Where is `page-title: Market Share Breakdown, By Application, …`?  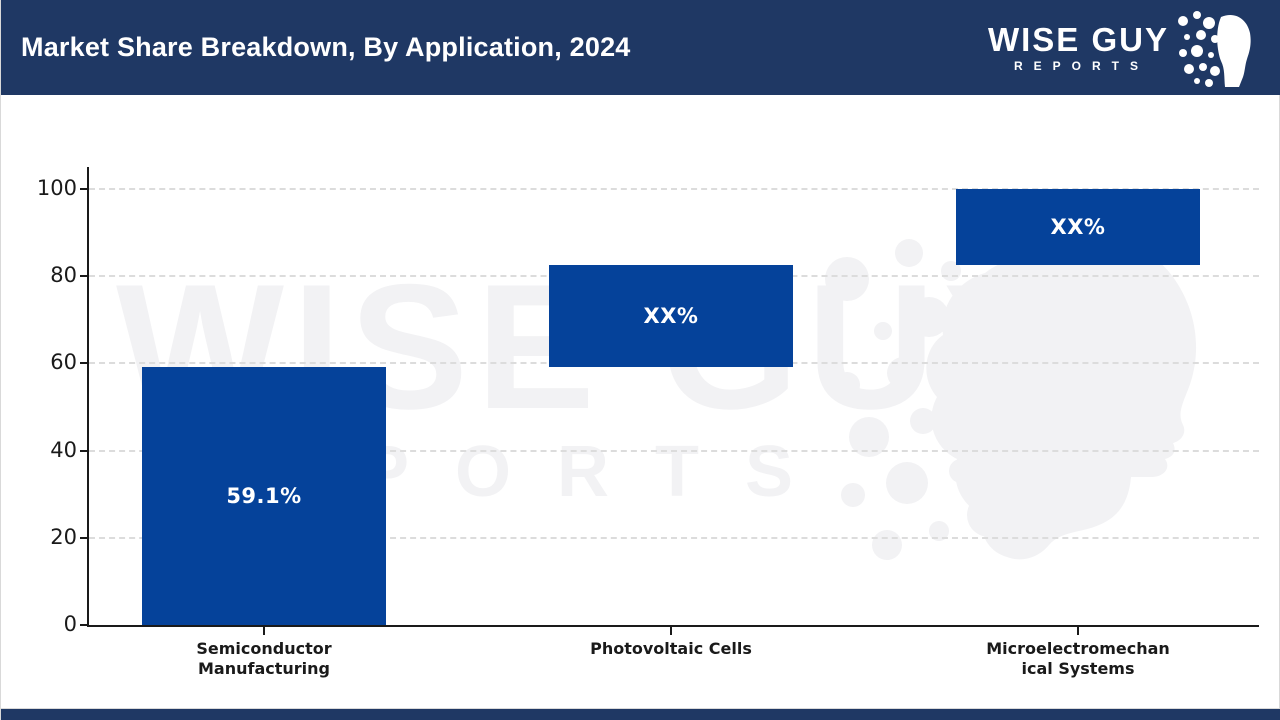
page-title: Market Share Breakdown, By Application, … is located at coordinates (326, 47).